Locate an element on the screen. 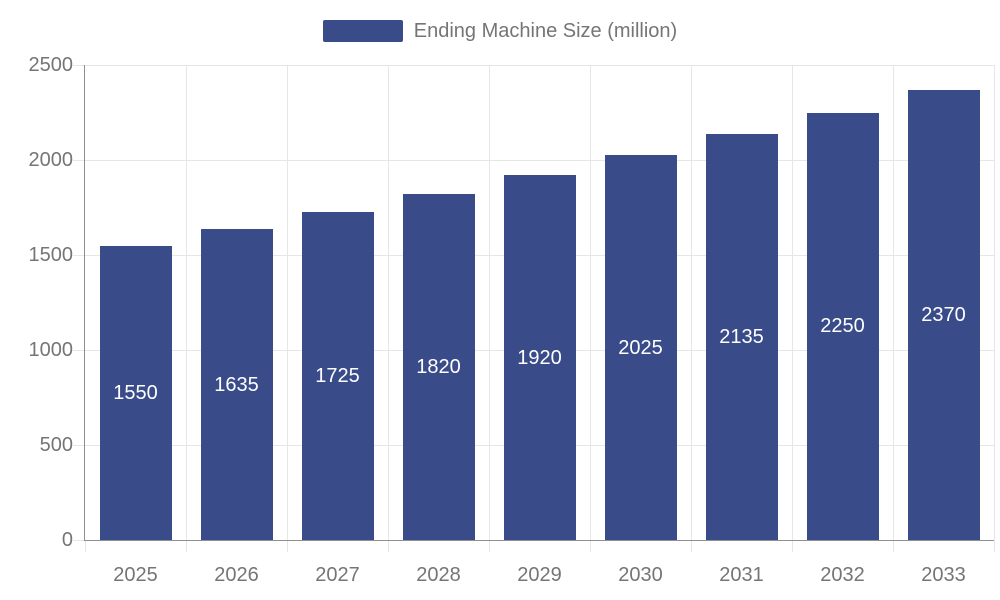 This screenshot has height=600, width=1000. y-tick-label: 1000 is located at coordinates (51, 350).